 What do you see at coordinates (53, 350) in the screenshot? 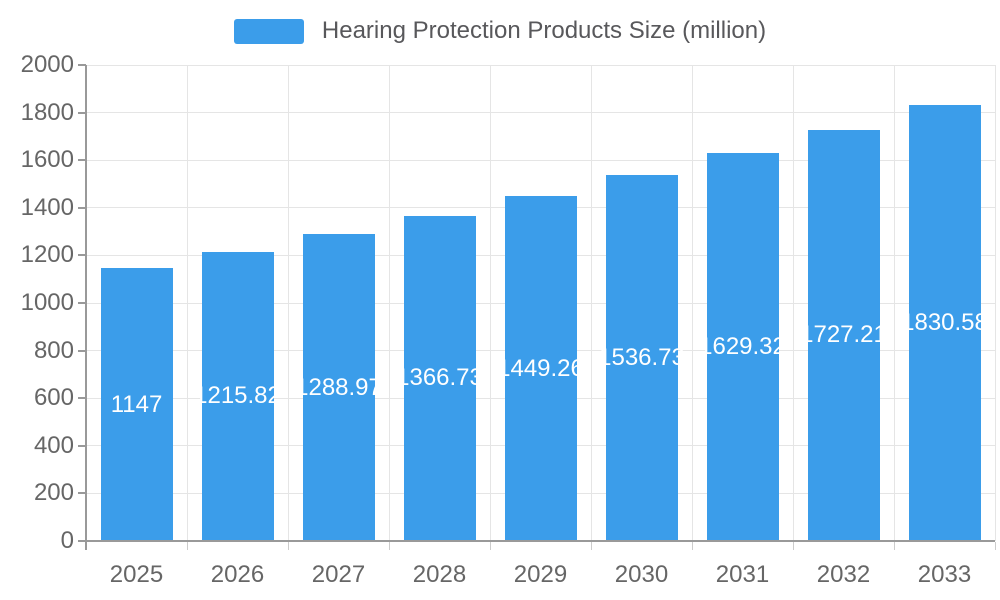
I see `y-axis-label: 800` at bounding box center [53, 350].